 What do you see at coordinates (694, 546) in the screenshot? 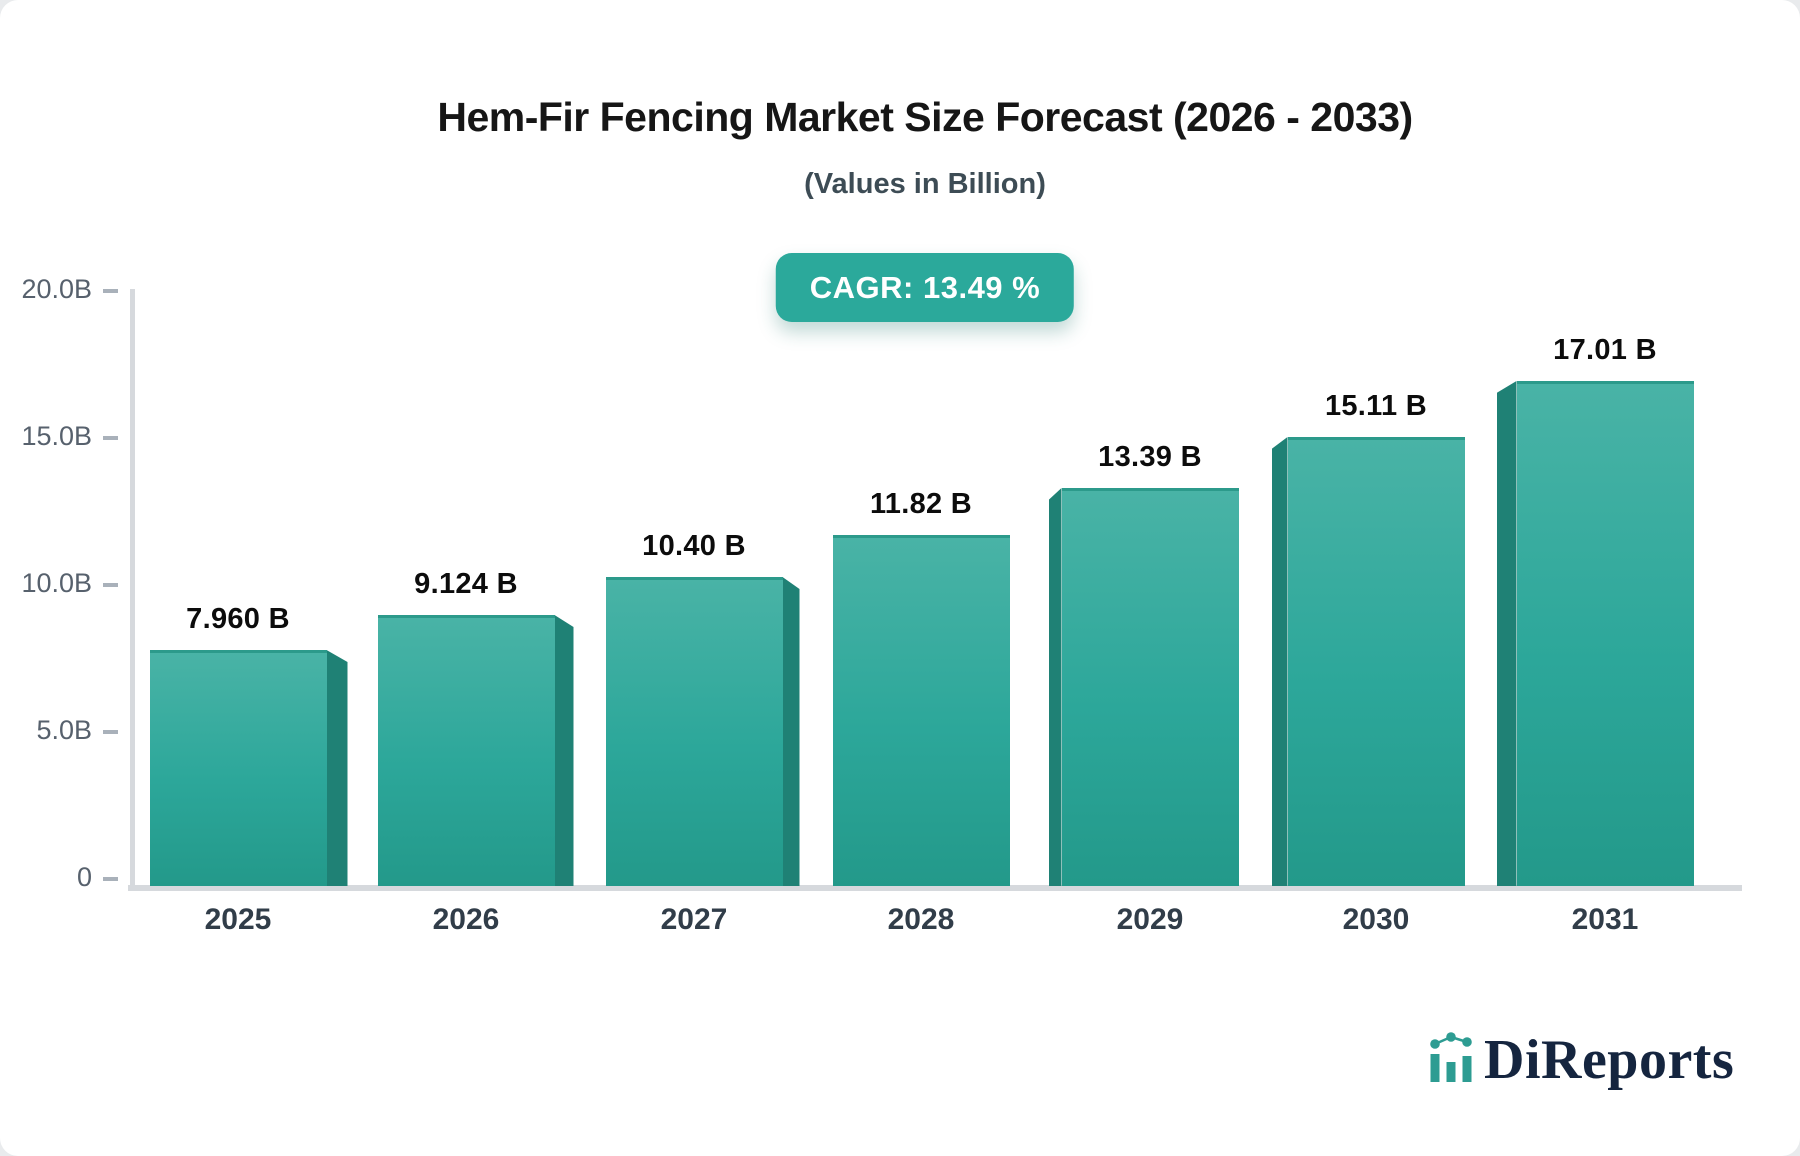
I see `bar-value-label: 10.40 B` at bounding box center [694, 546].